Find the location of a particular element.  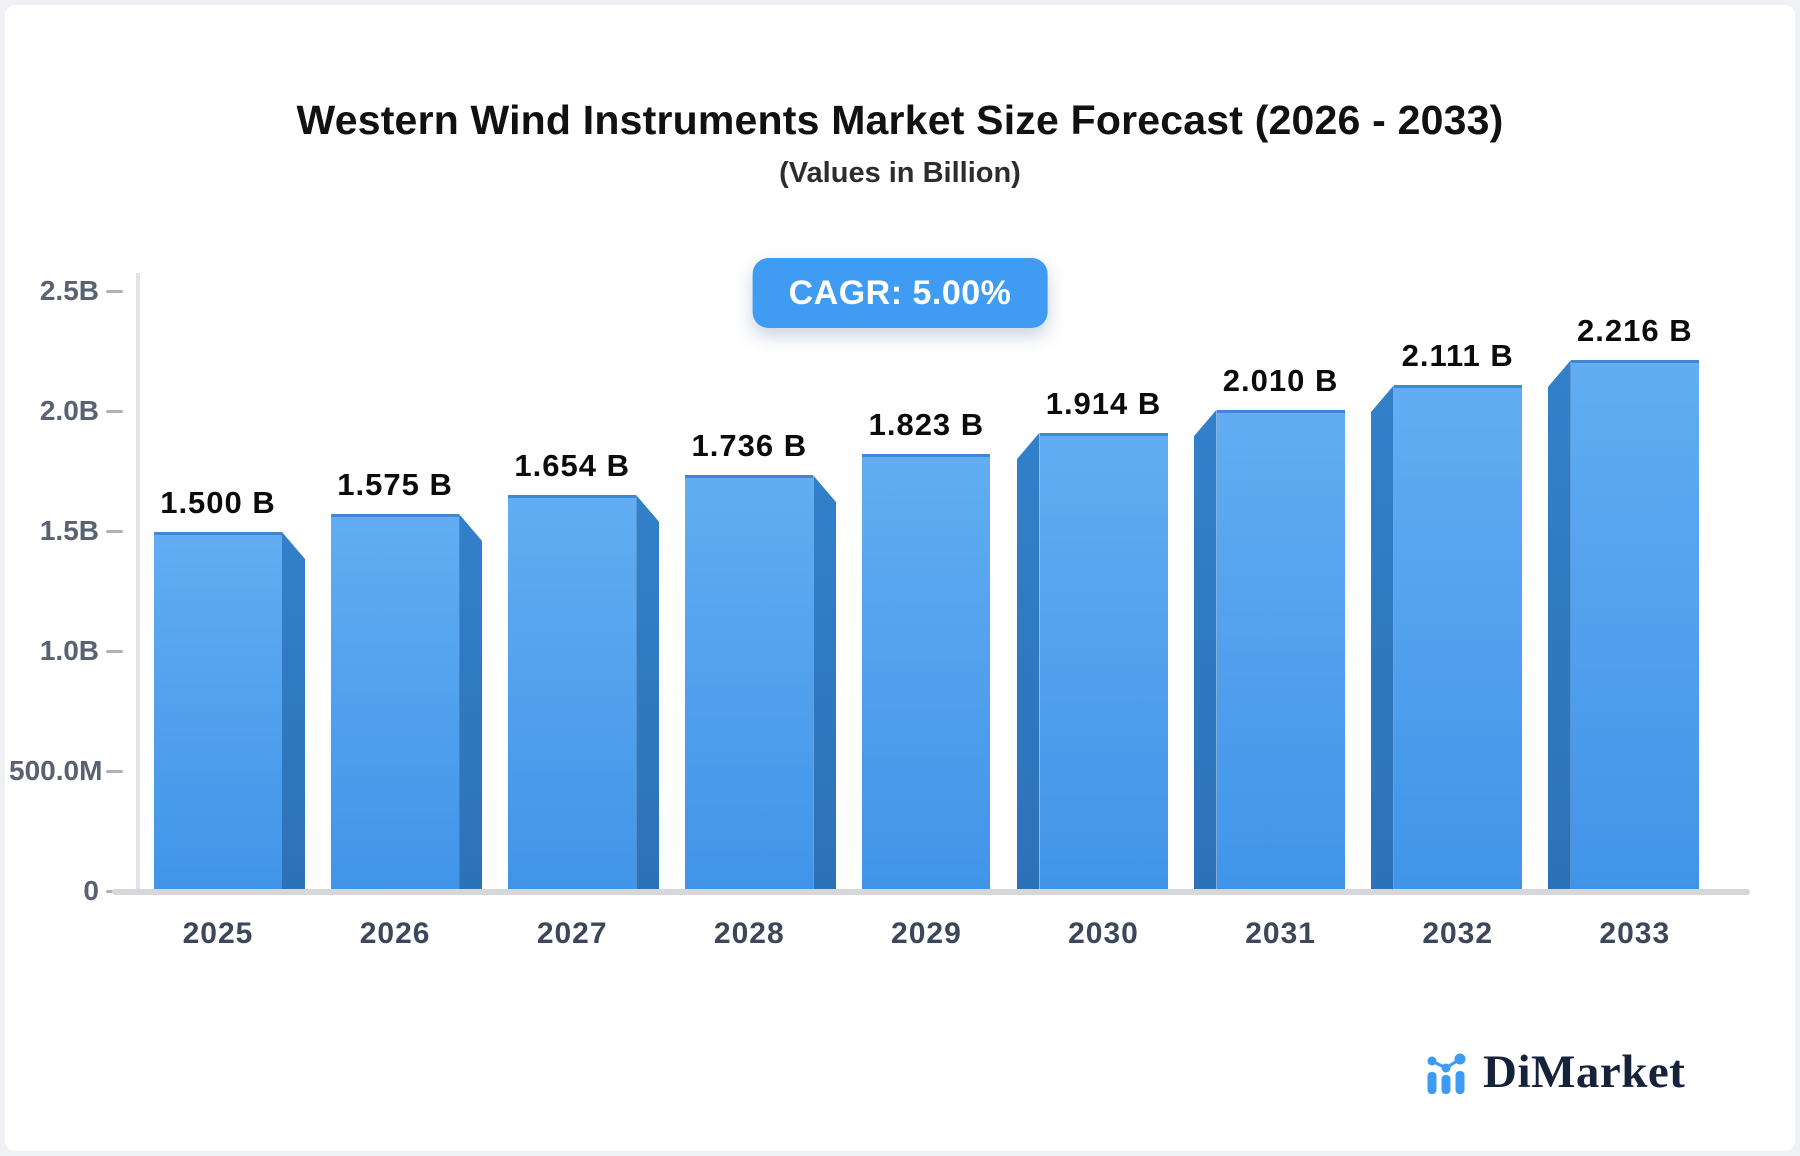

bar-value-label: 1.823 B is located at coordinates (926, 425).